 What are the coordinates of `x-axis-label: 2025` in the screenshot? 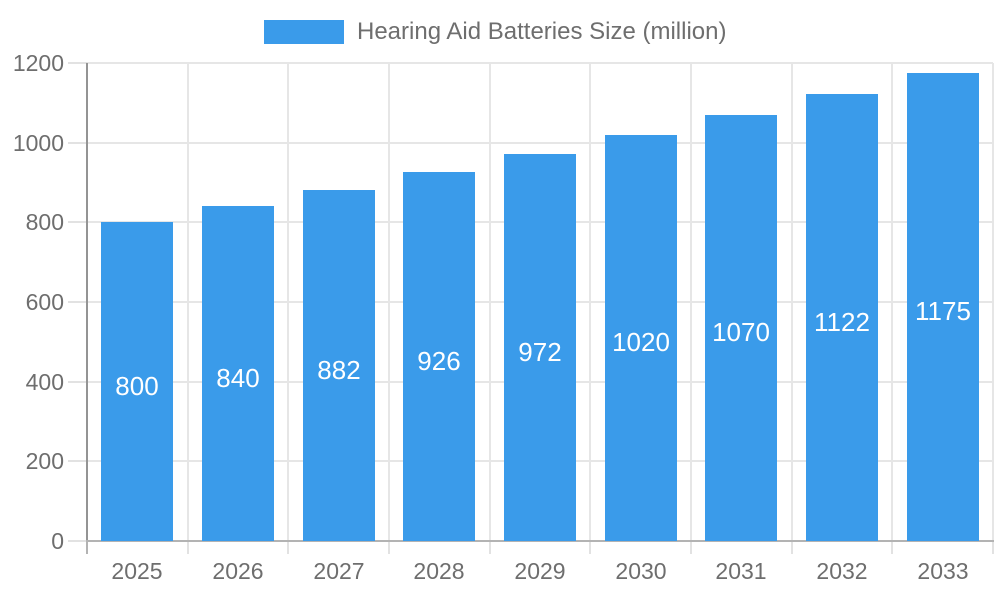 It's located at (137, 571).